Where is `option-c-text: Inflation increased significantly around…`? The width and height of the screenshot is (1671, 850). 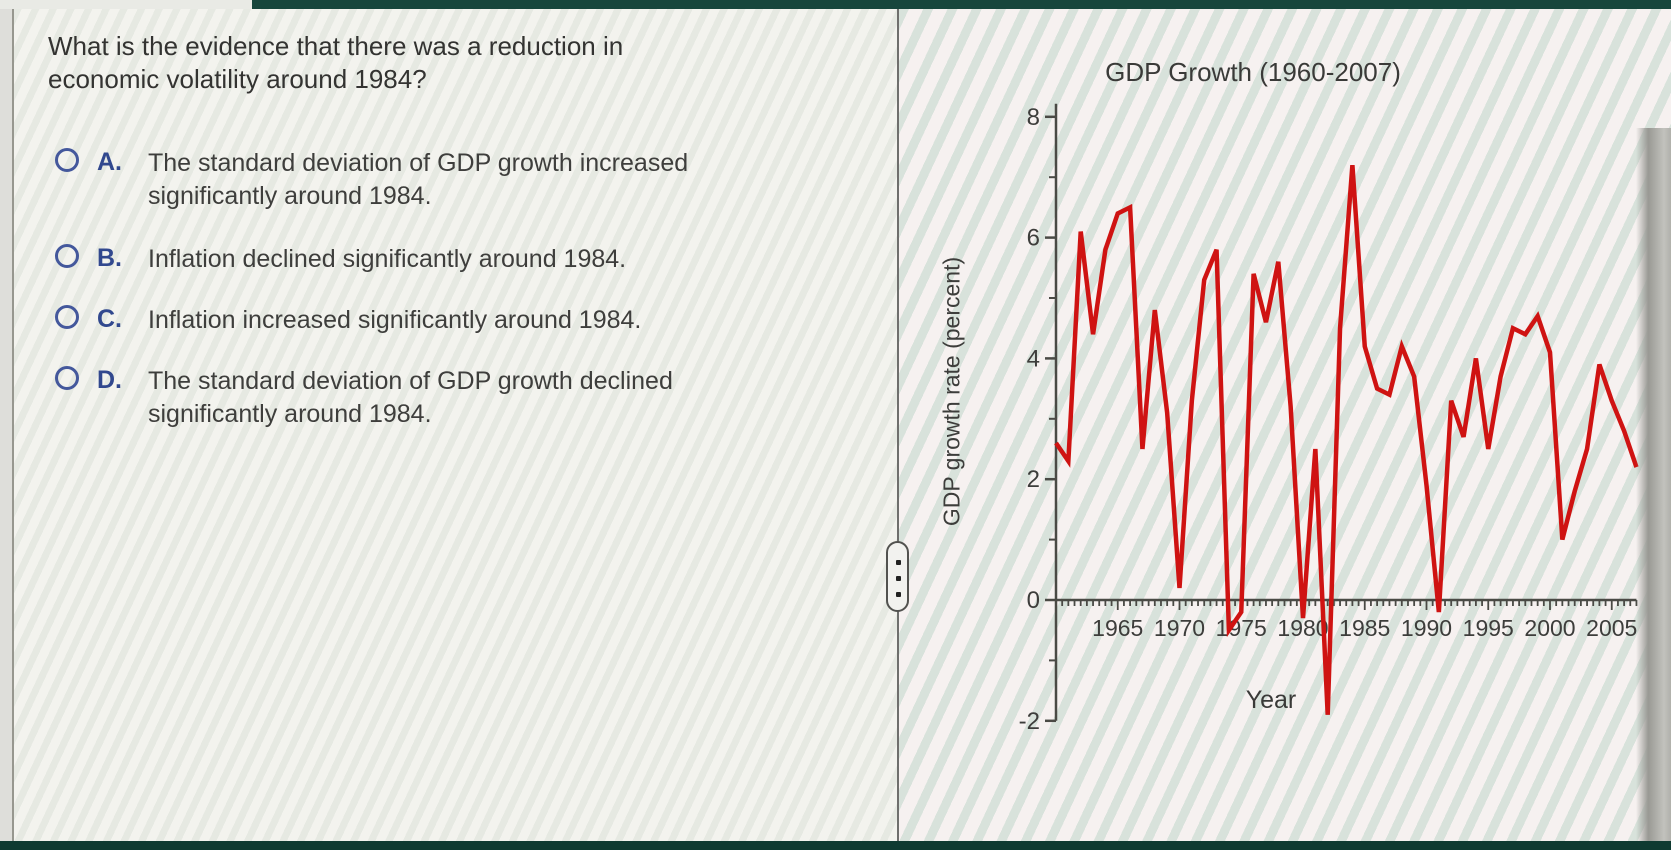
option-c-text: Inflation increased significantly around… is located at coordinates (395, 320).